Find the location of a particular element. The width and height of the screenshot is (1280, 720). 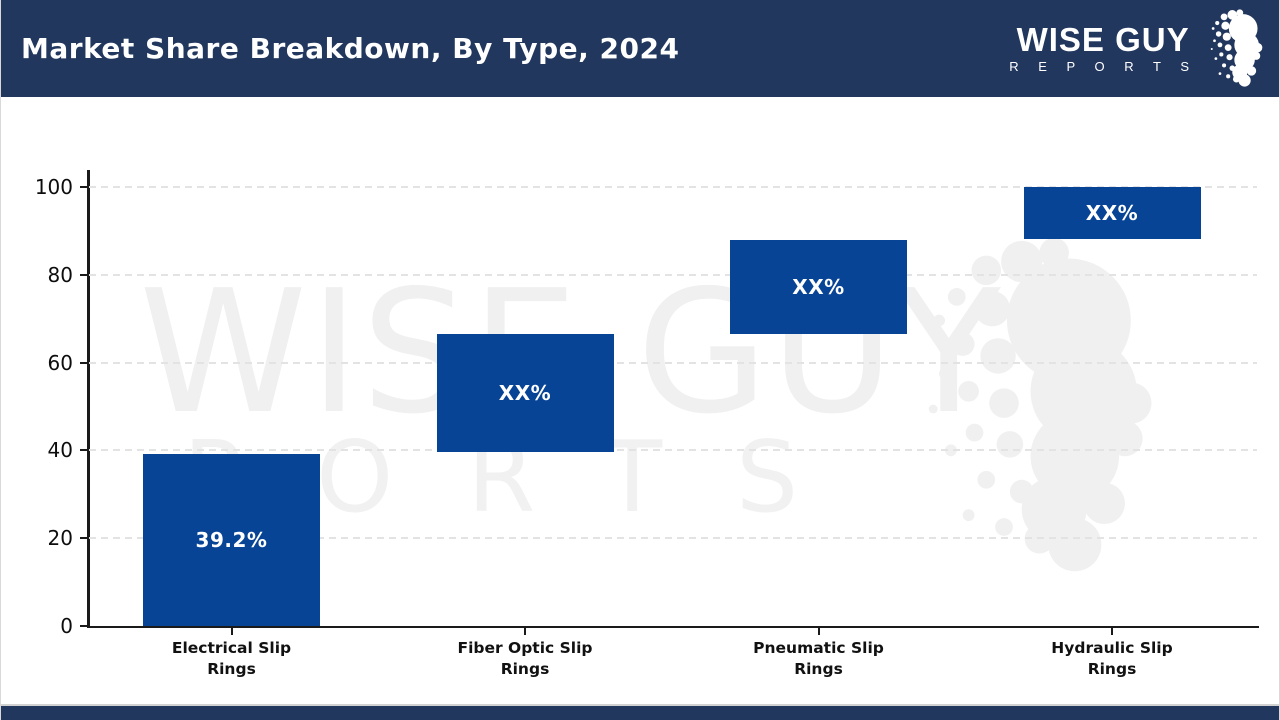

logo-text: WISE GUY R E P O R T S is located at coordinates (1103, 48).